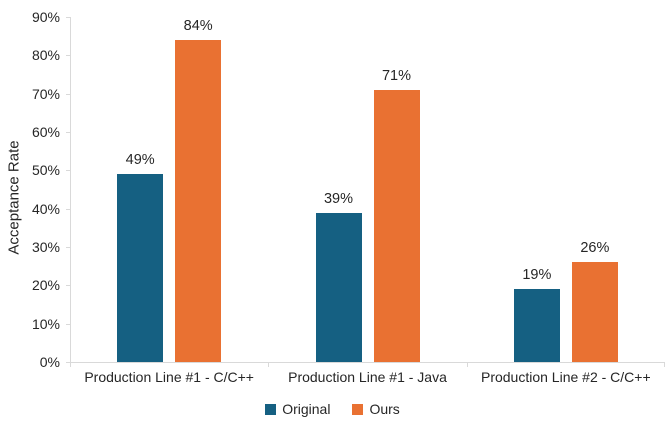  I want to click on y-tick-label: 50%, so click(45, 170).